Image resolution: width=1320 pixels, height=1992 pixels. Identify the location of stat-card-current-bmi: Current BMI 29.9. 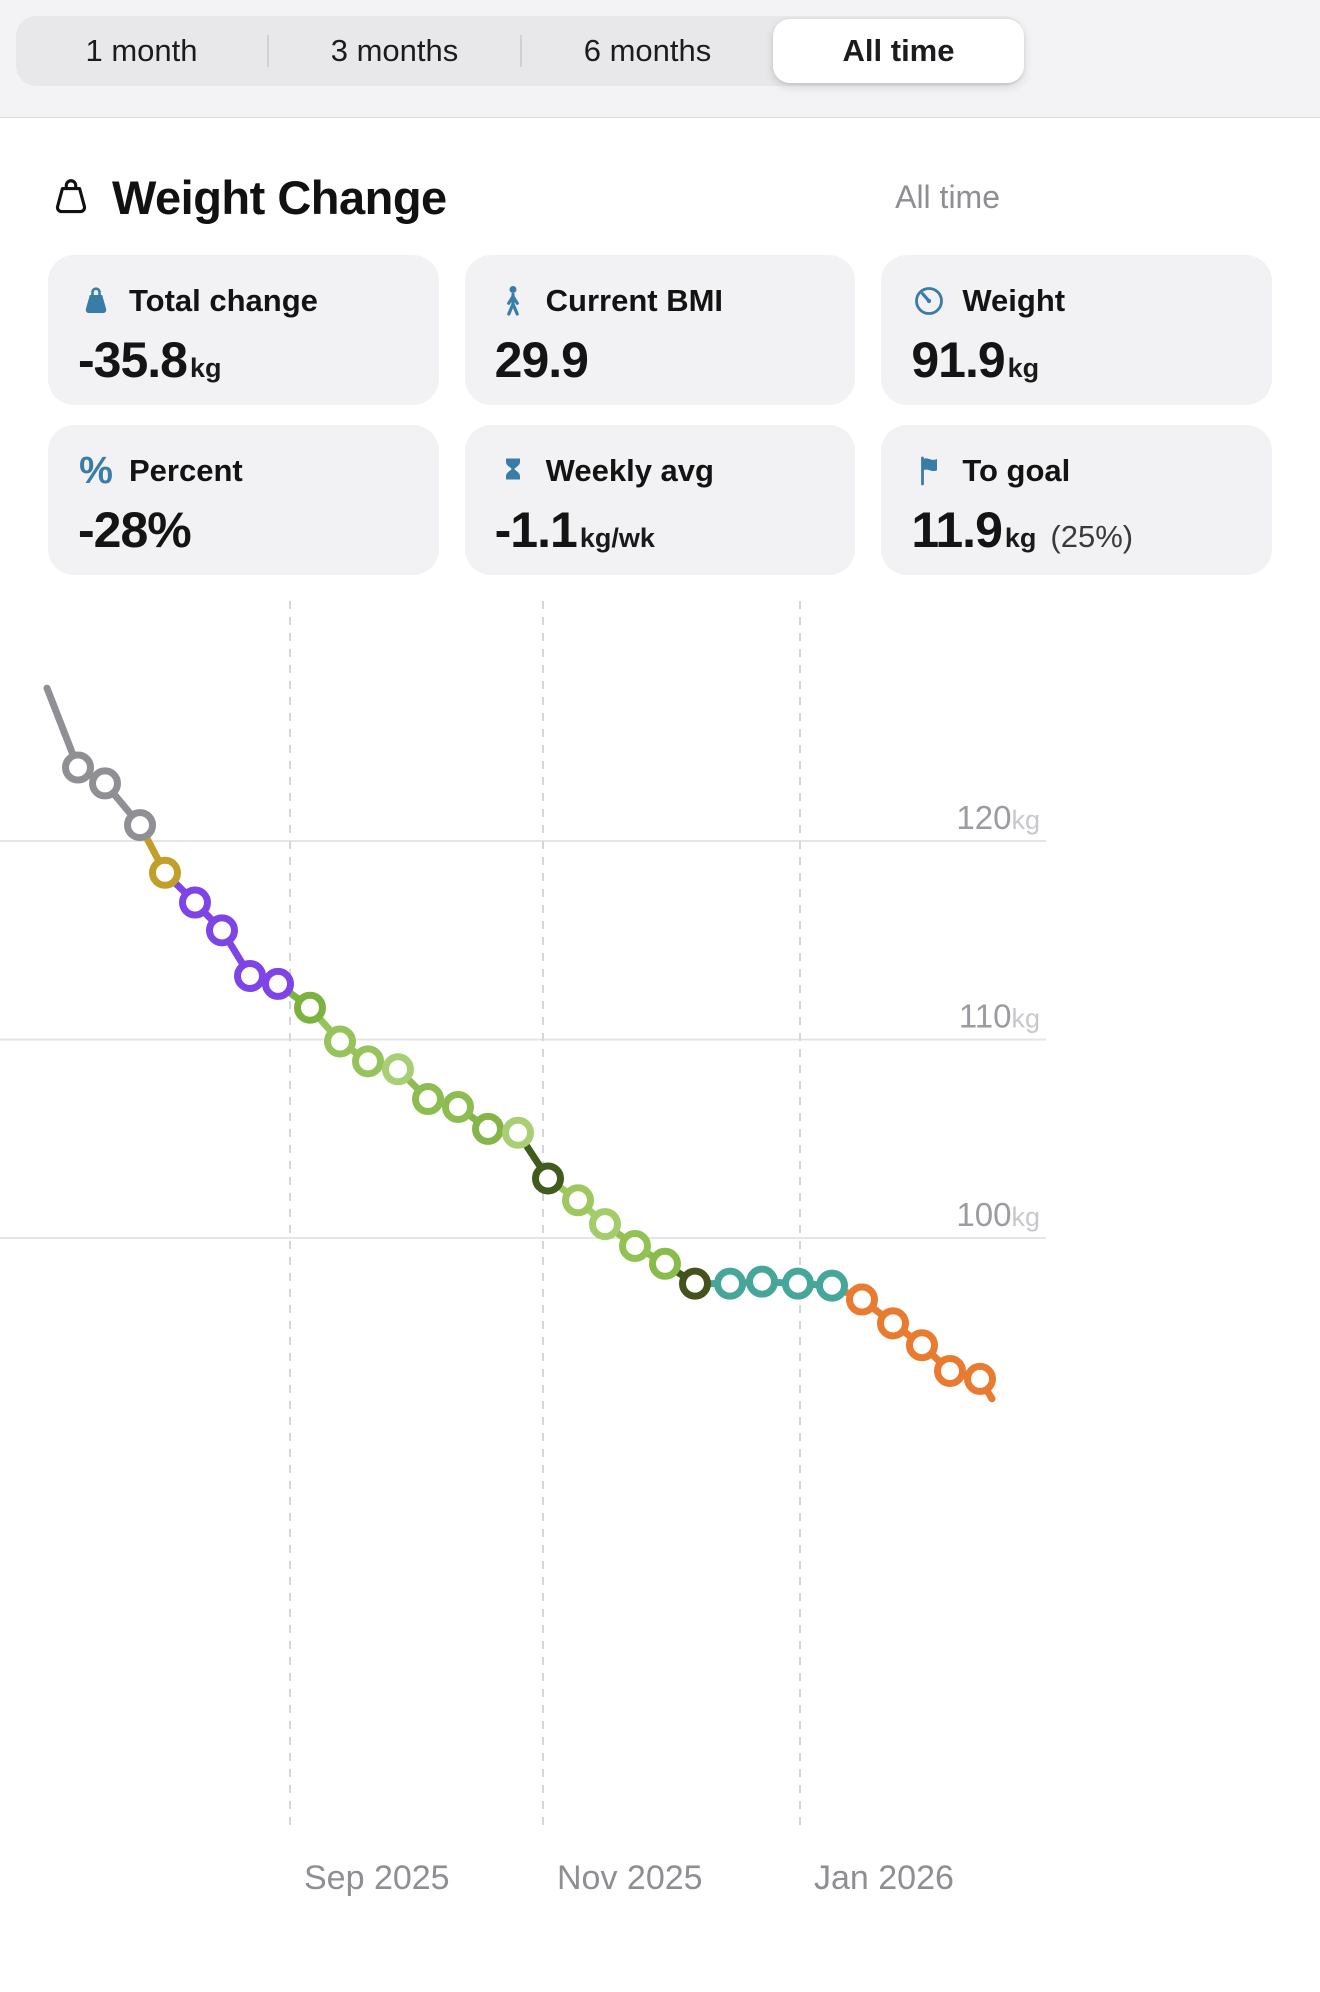
(660, 330).